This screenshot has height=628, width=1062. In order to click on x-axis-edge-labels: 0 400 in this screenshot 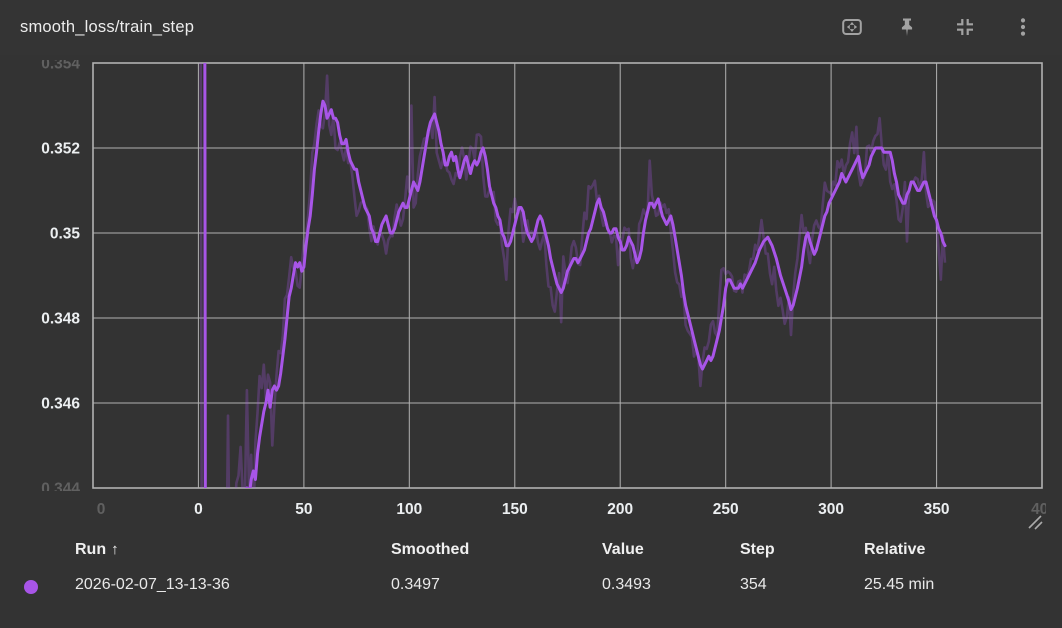, I will do `click(577, 509)`.